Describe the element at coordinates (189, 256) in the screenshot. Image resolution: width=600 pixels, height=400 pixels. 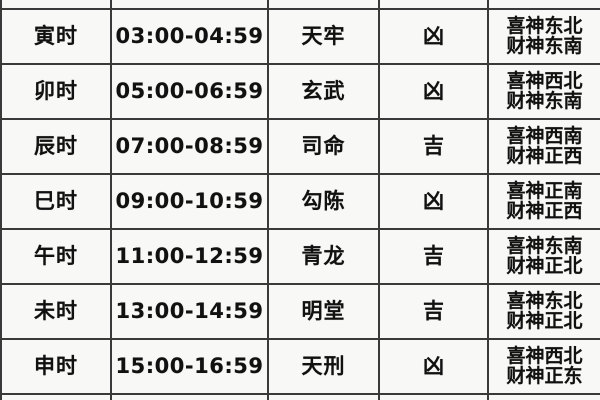
I see `cell-time-range: 11:00-12:59` at that location.